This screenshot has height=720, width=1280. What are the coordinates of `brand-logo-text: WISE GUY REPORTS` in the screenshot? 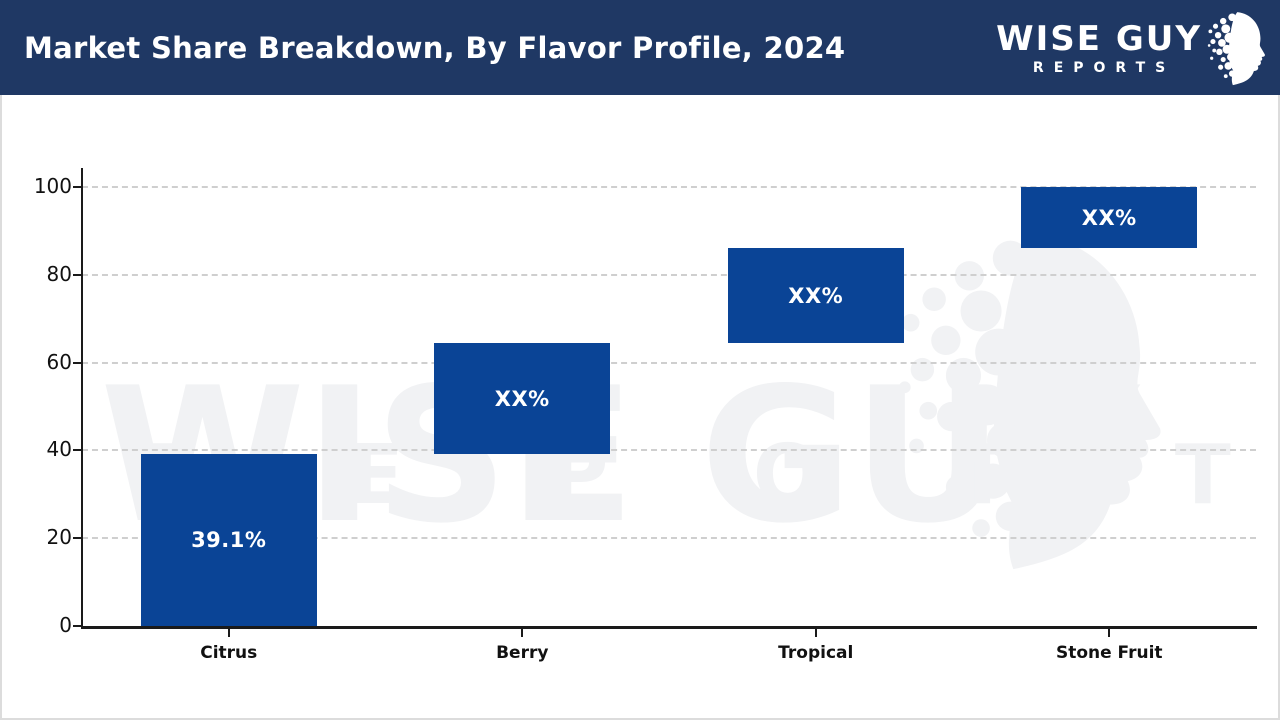 It's located at (1099, 48).